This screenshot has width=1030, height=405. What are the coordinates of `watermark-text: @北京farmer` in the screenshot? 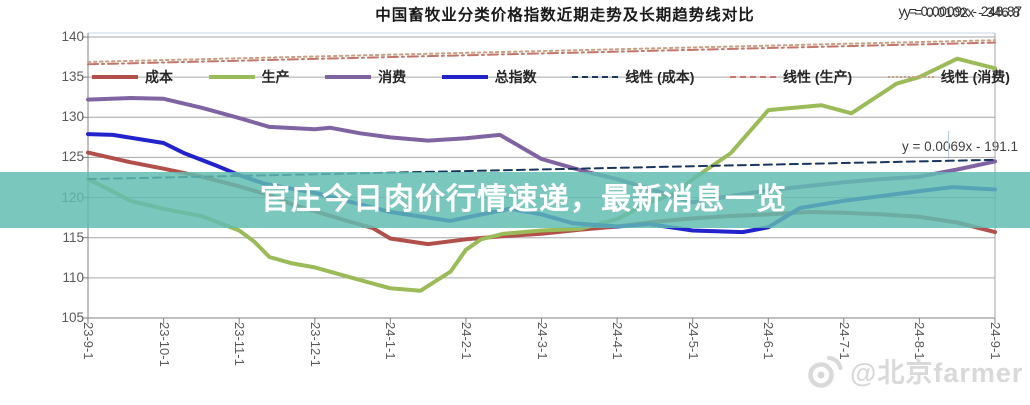 It's located at (937, 372).